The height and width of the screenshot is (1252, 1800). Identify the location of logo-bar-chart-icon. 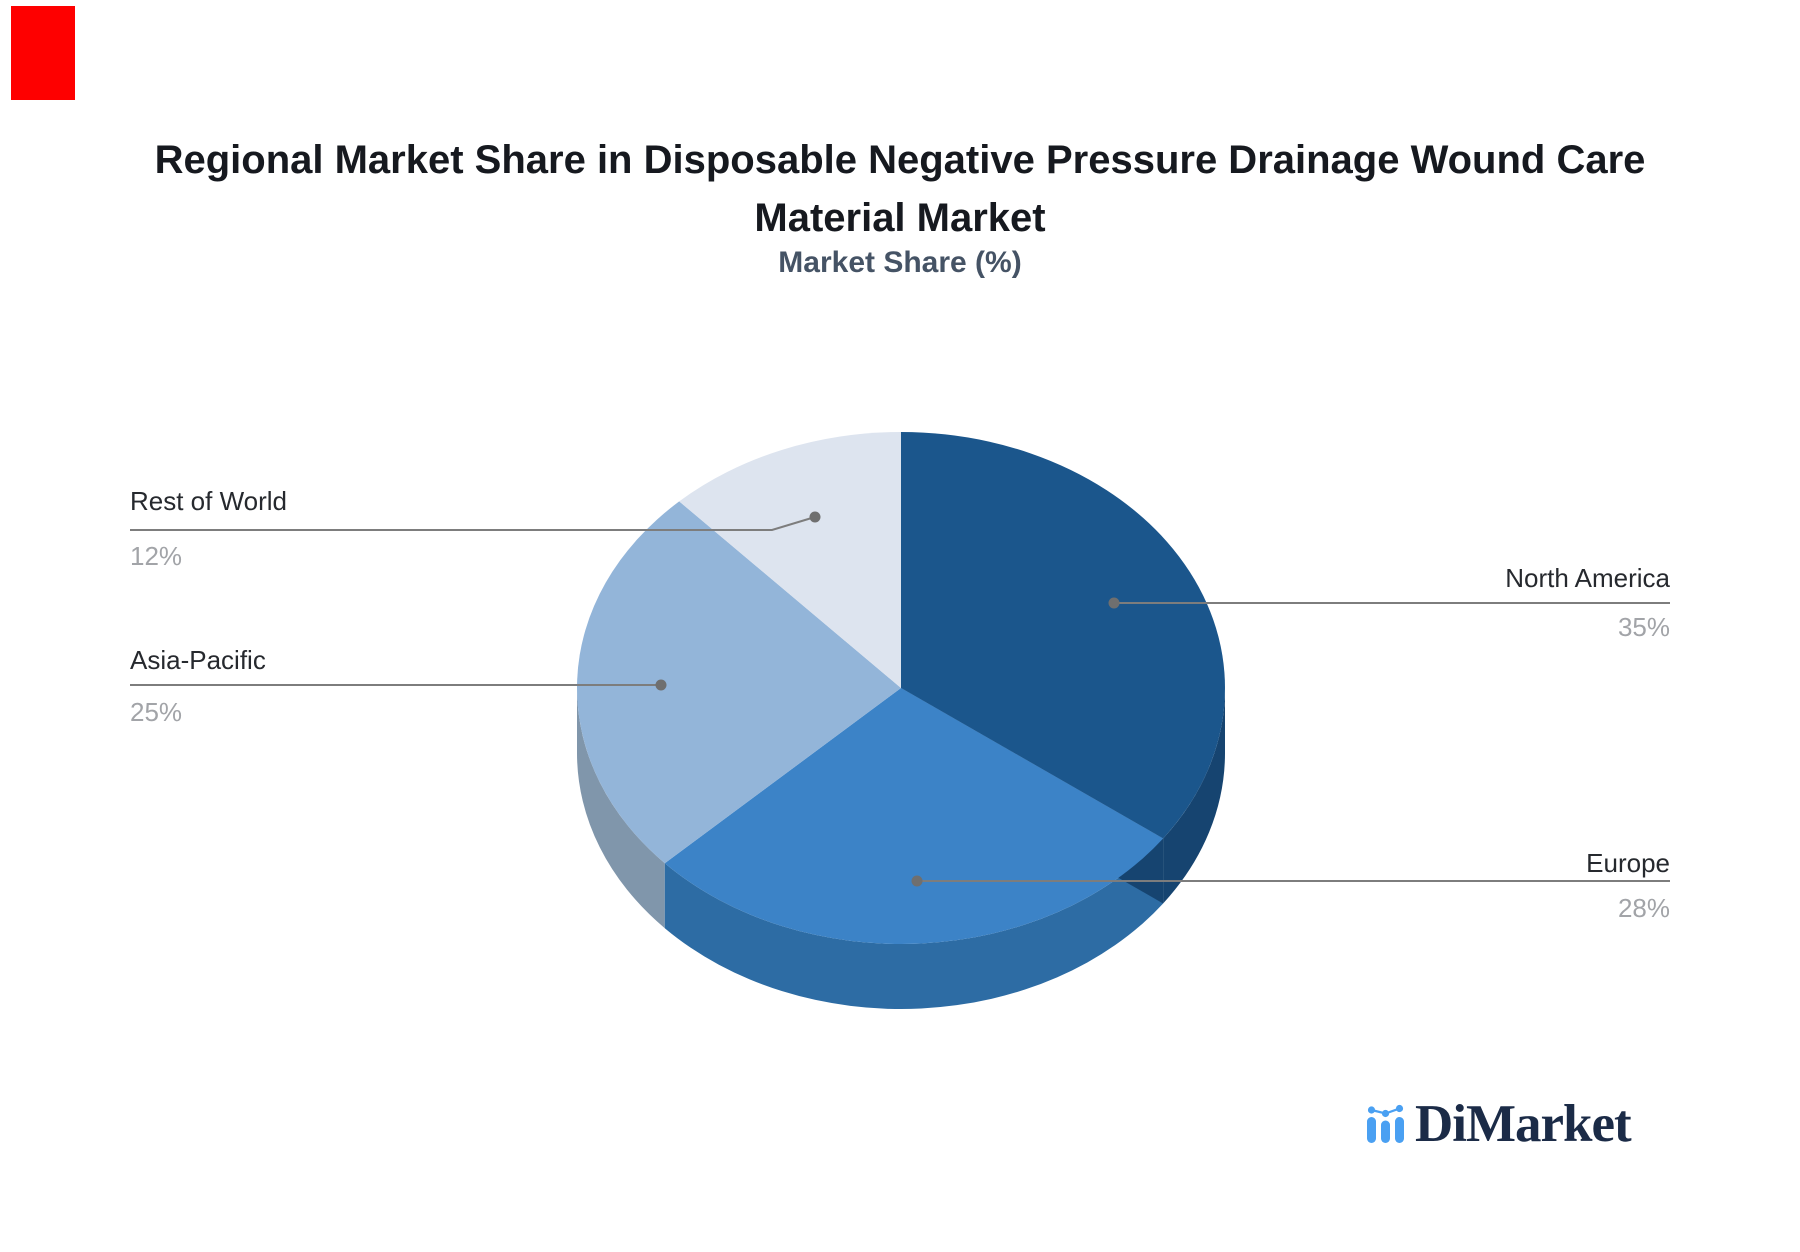
(1385, 1123).